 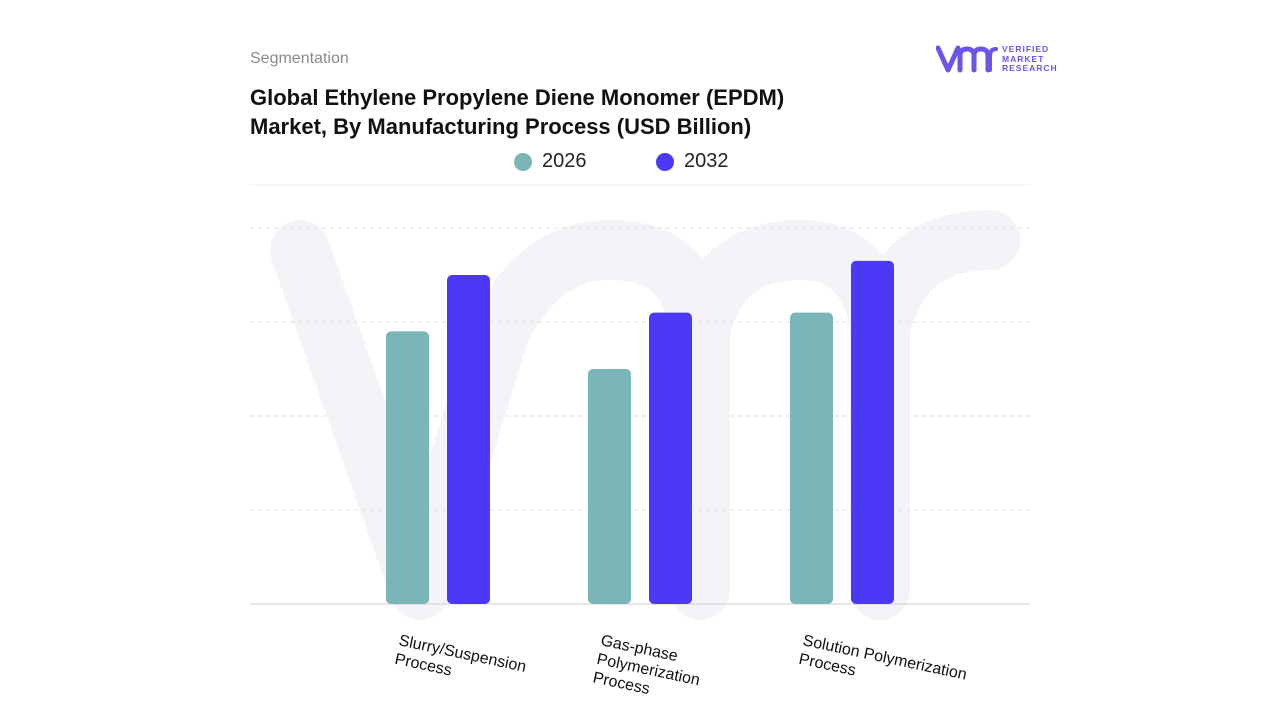 I want to click on category-label-1: Slurry/SuspensionProcess, so click(x=460, y=663).